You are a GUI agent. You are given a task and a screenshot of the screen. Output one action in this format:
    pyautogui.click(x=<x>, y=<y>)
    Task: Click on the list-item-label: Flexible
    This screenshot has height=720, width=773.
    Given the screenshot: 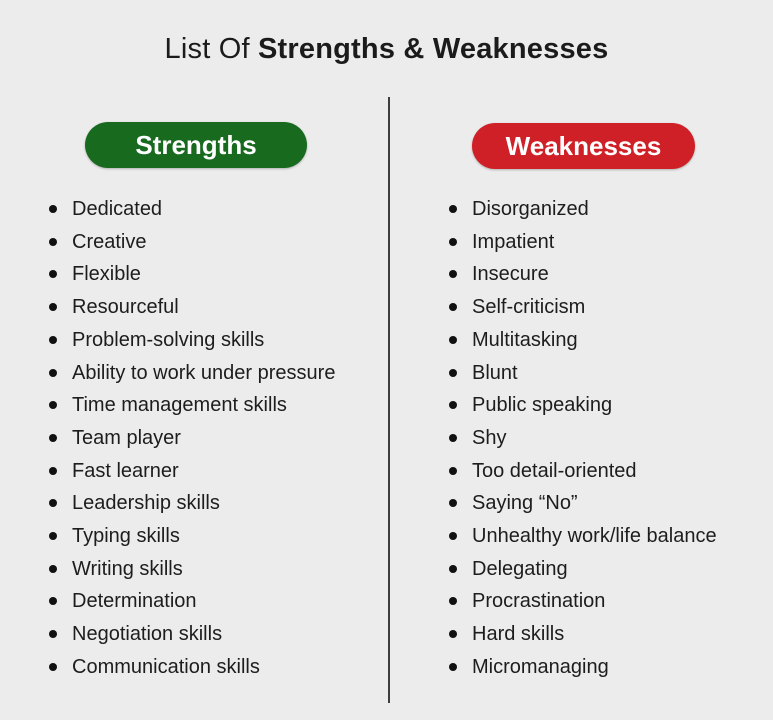 What is the action you would take?
    pyautogui.click(x=106, y=274)
    